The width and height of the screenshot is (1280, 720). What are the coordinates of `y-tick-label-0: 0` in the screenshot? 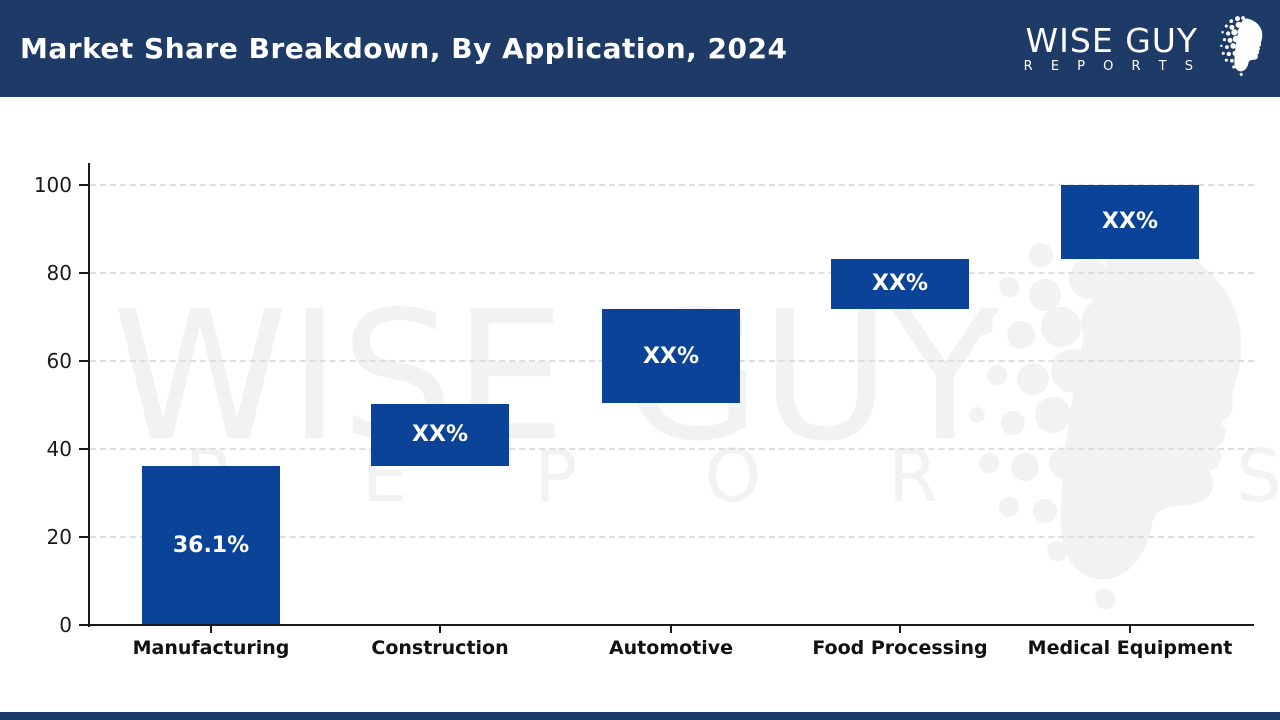 It's located at (65, 625).